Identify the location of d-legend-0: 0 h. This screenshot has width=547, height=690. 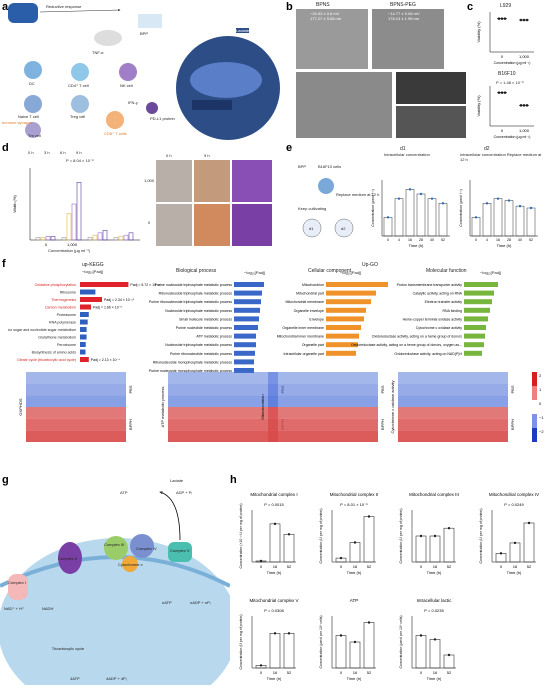
(31, 152).